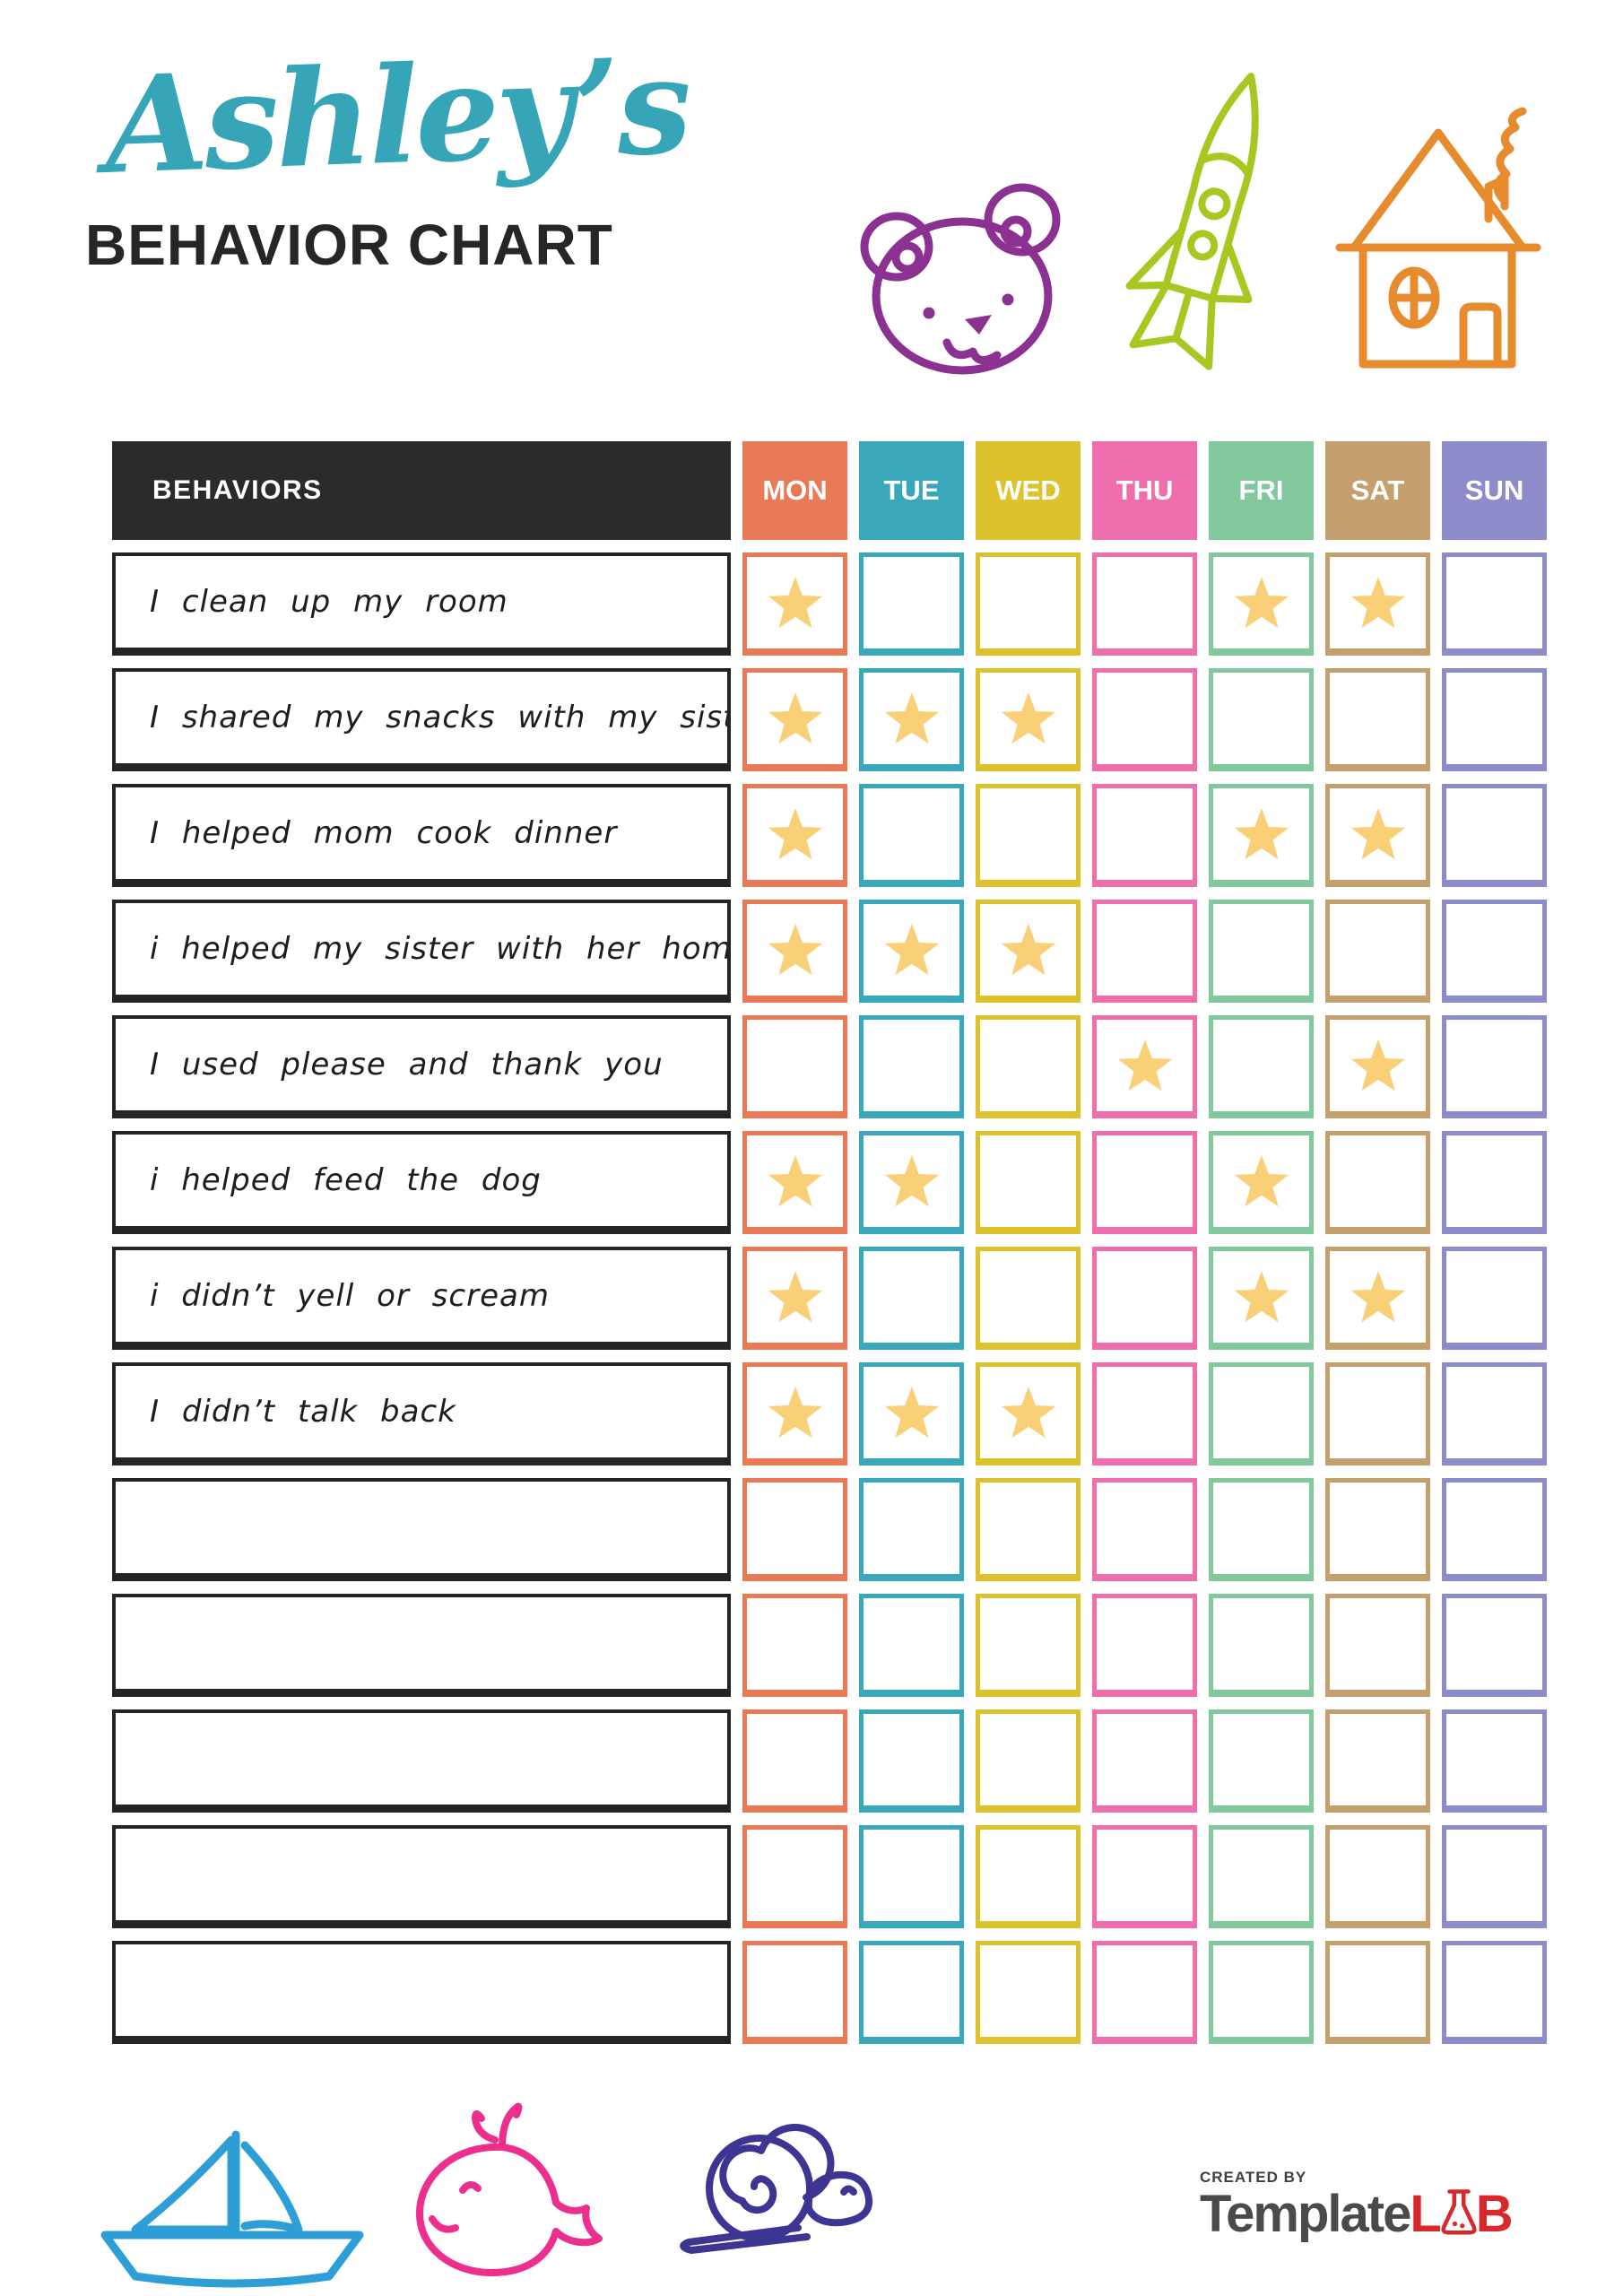 The height and width of the screenshot is (2296, 1623). Describe the element at coordinates (421, 719) in the screenshot. I see `behavior-label-row-2: I shared my snacks with my sister` at that location.